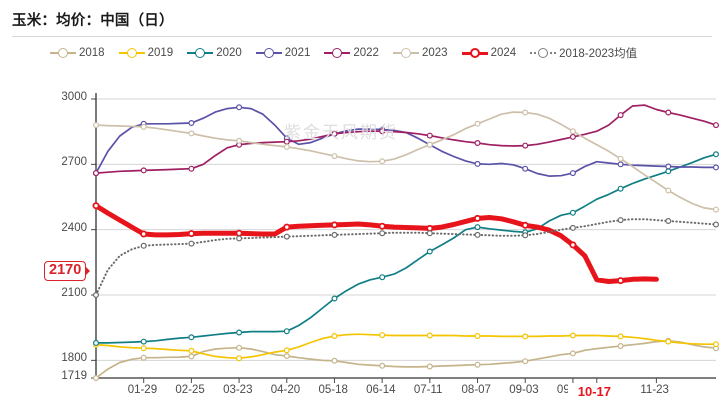 This screenshot has height=400, width=724. I want to click on legend-item-2019: 2019, so click(145, 53).